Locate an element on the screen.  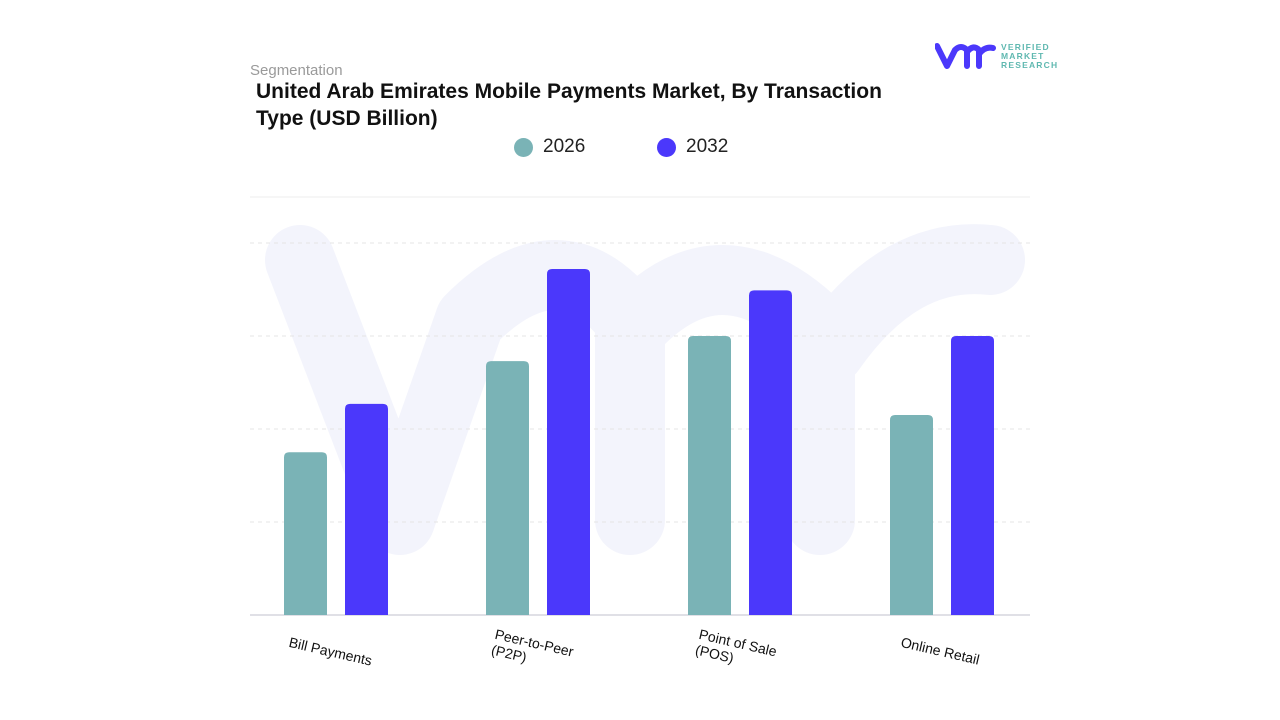
logo-line-3: RESEARCH is located at coordinates (1030, 64).